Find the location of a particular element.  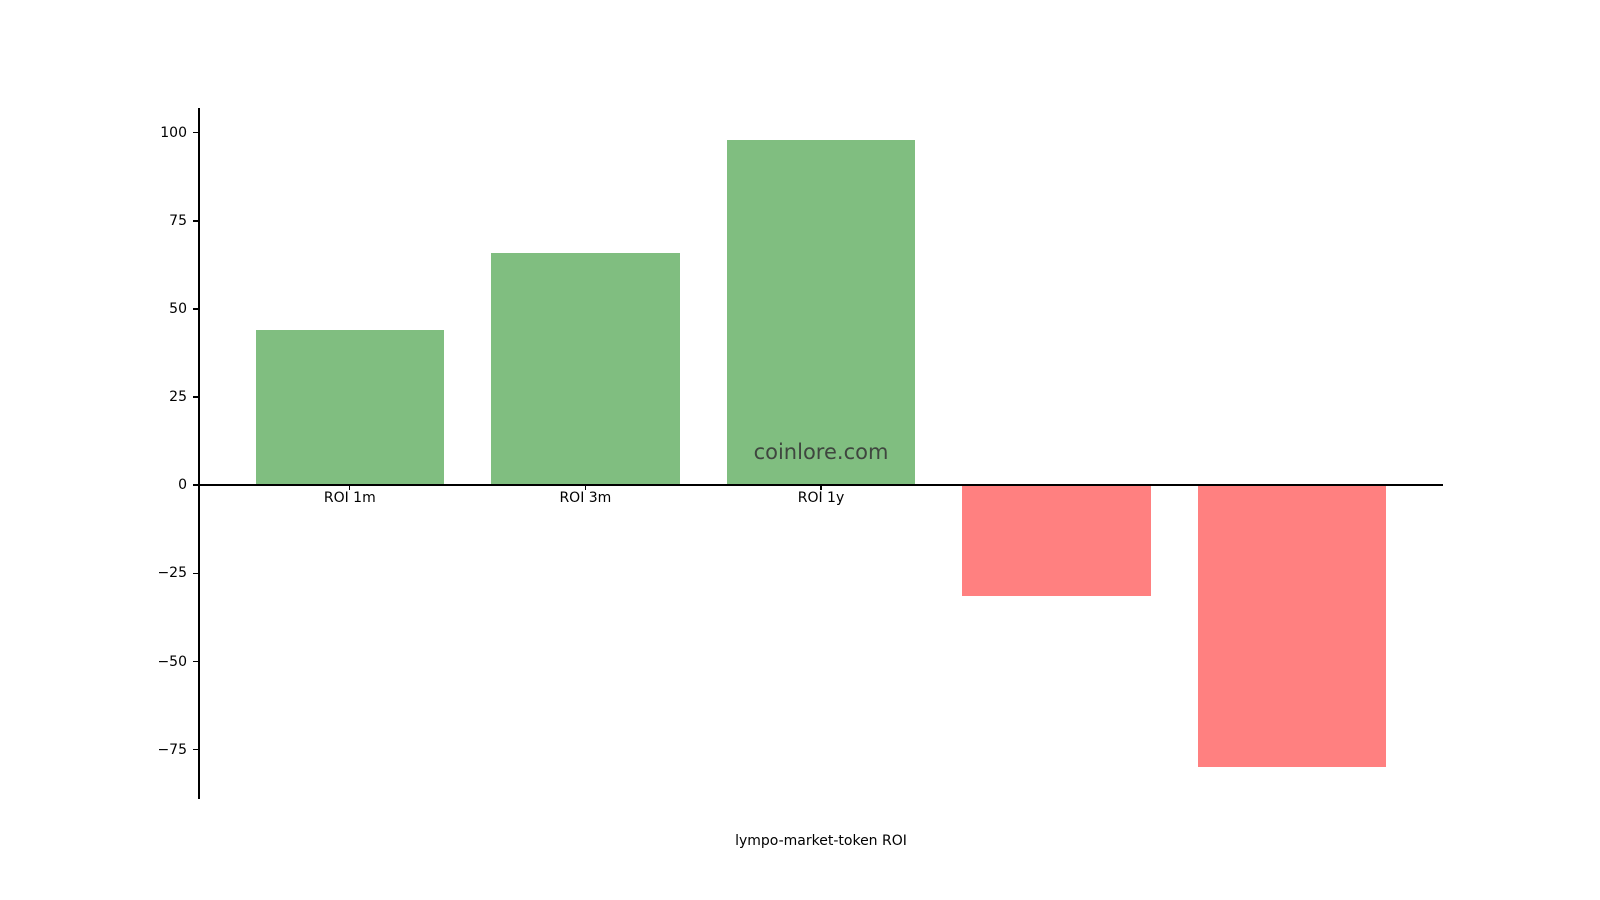

x-tick-label: ROI 3m is located at coordinates (585, 498).